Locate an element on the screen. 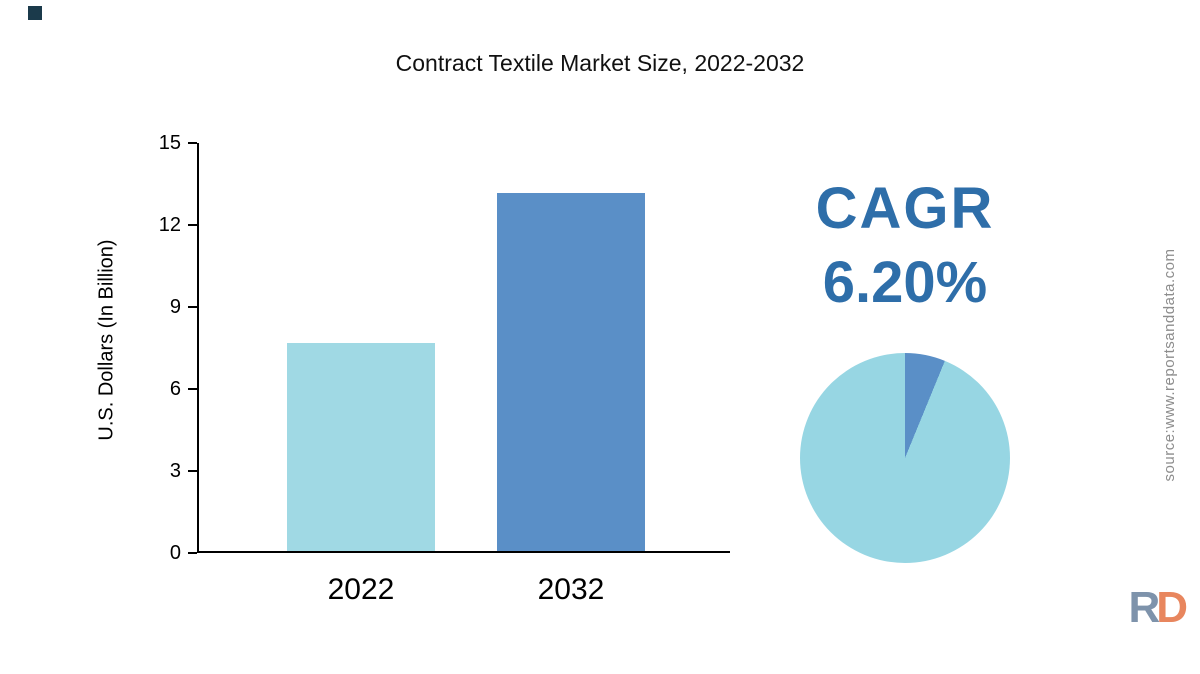 This screenshot has height=674, width=1200. corner-decoration is located at coordinates (35, 13).